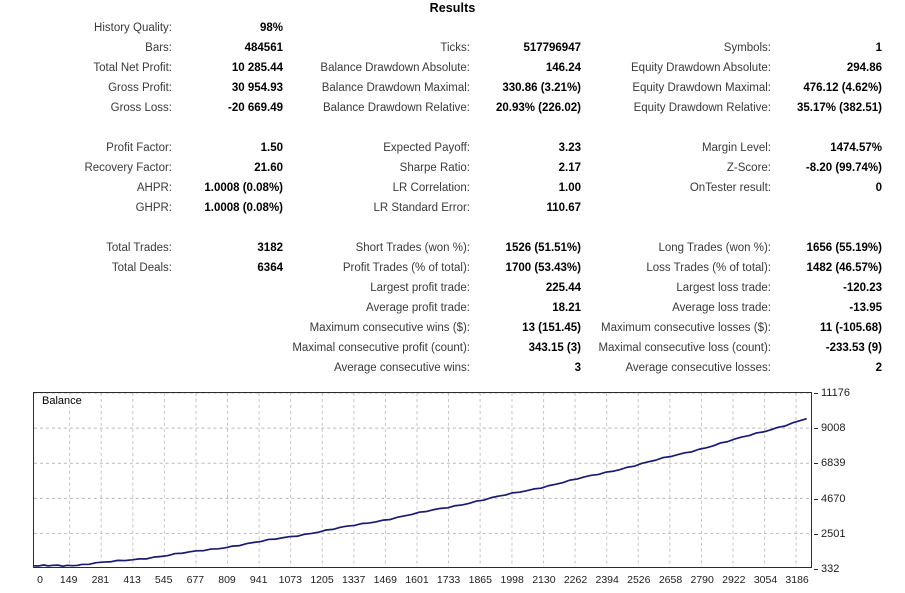 This screenshot has width=905, height=593. What do you see at coordinates (839, 108) in the screenshot?
I see `stat-value: 35.17% (382.51)` at bounding box center [839, 108].